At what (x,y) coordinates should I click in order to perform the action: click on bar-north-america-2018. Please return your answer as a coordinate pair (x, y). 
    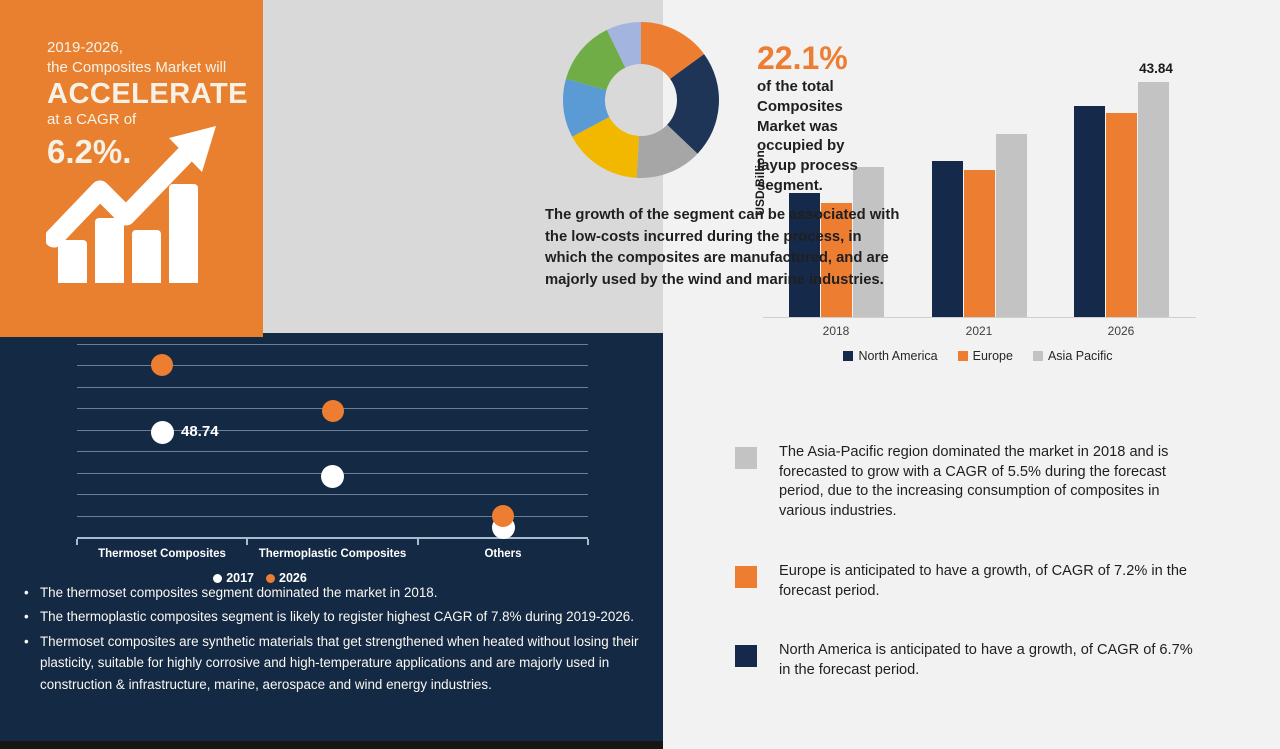
    Looking at the image, I should click on (804, 255).